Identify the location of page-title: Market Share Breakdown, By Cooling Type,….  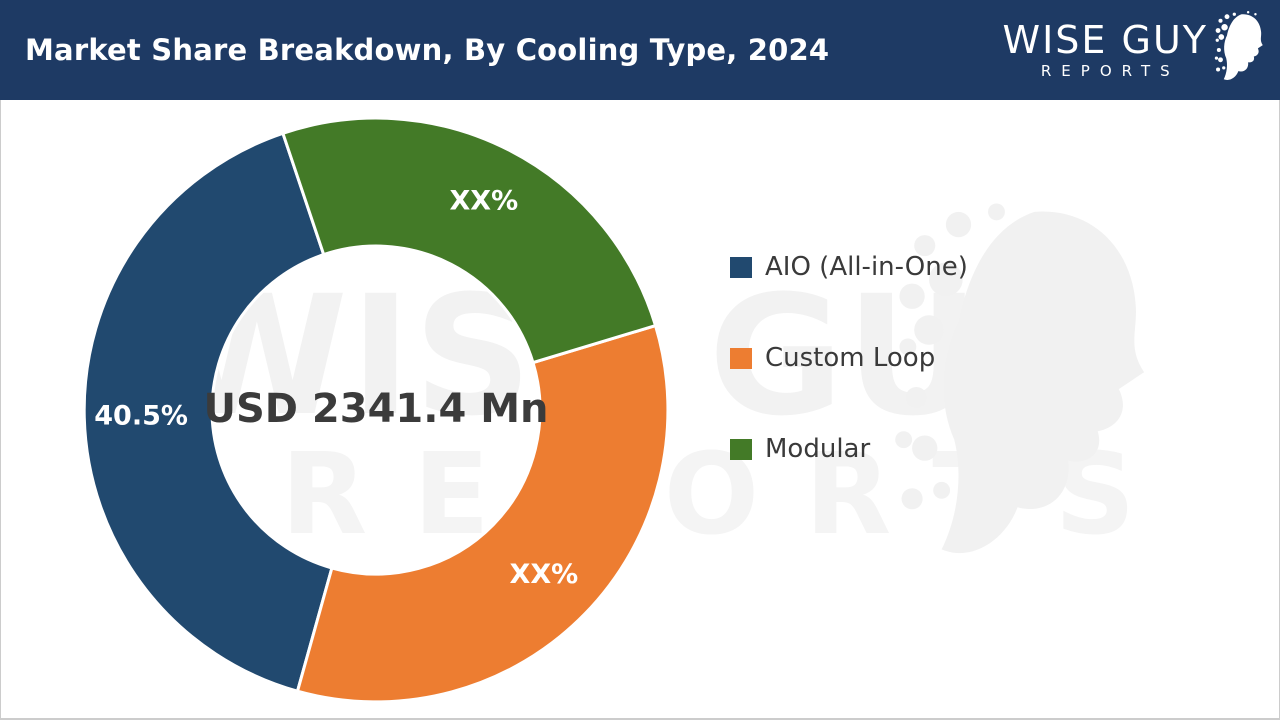
(427, 50).